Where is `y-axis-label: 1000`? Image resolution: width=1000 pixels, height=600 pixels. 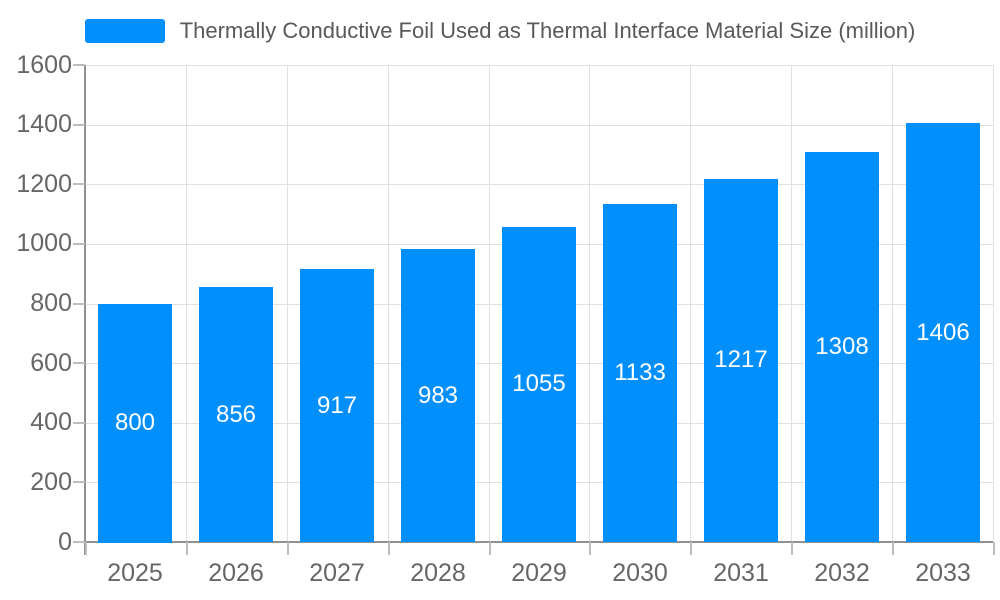 y-axis-label: 1000 is located at coordinates (44, 243).